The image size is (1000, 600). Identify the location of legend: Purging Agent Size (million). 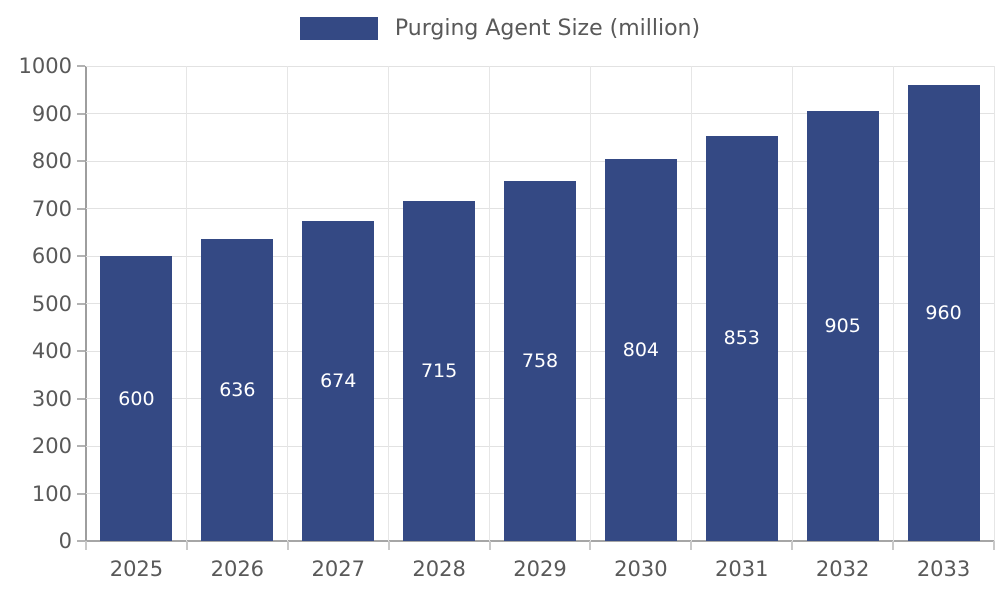
(500, 28).